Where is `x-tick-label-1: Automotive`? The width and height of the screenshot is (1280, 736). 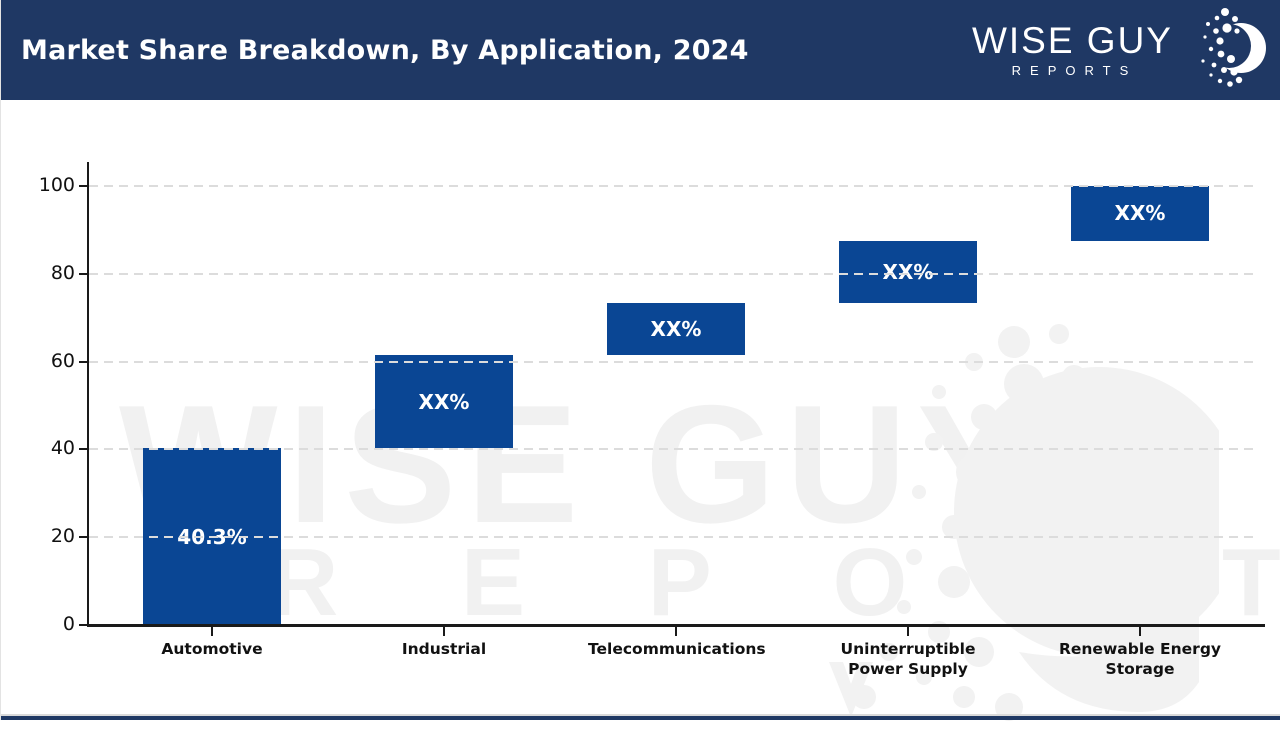 x-tick-label-1: Automotive is located at coordinates (212, 649).